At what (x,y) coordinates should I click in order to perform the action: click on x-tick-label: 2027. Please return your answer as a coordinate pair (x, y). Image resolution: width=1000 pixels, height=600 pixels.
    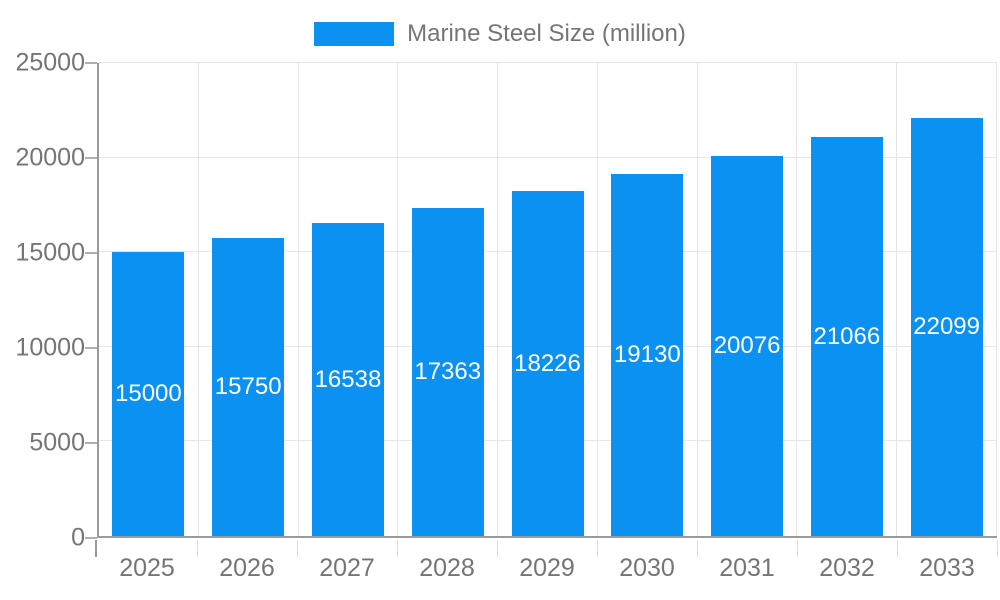
    Looking at the image, I should click on (347, 568).